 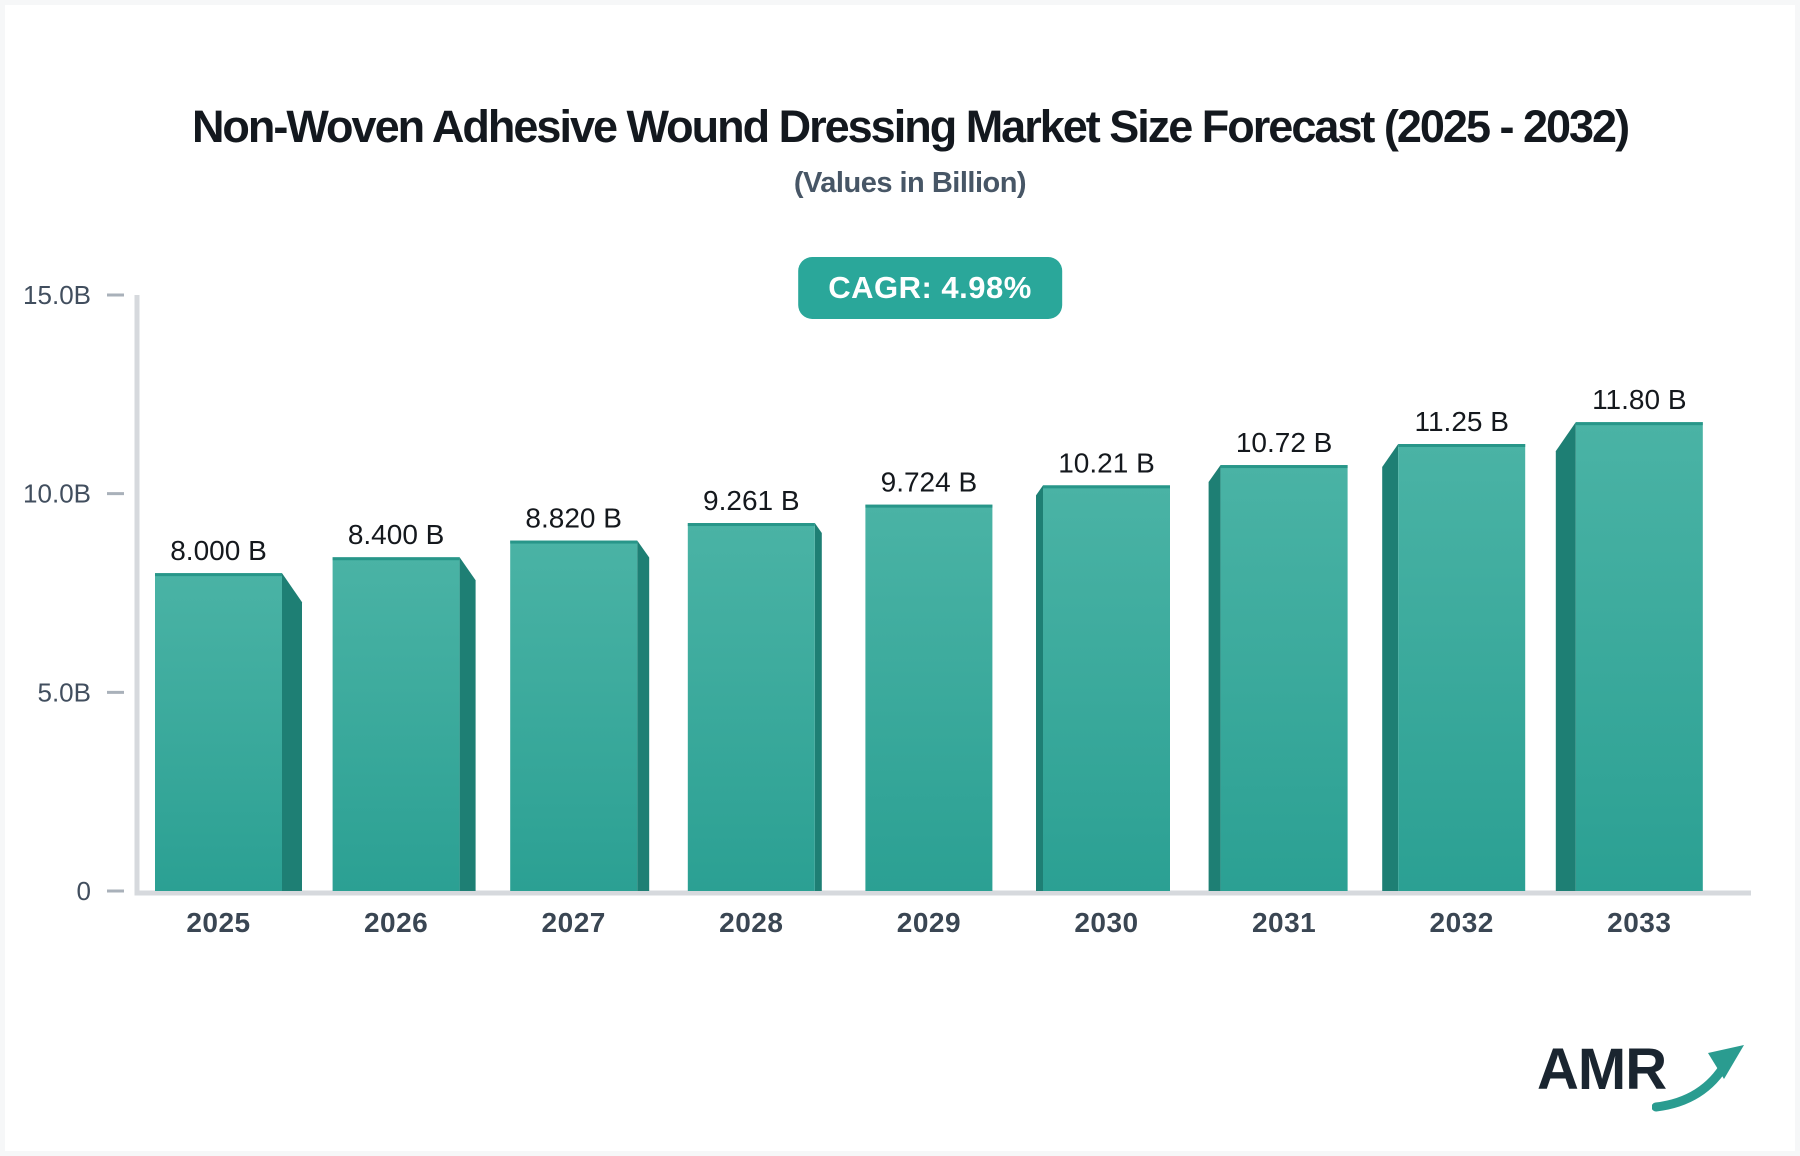 I want to click on y-tick-label: 5.0B, so click(x=65, y=692).